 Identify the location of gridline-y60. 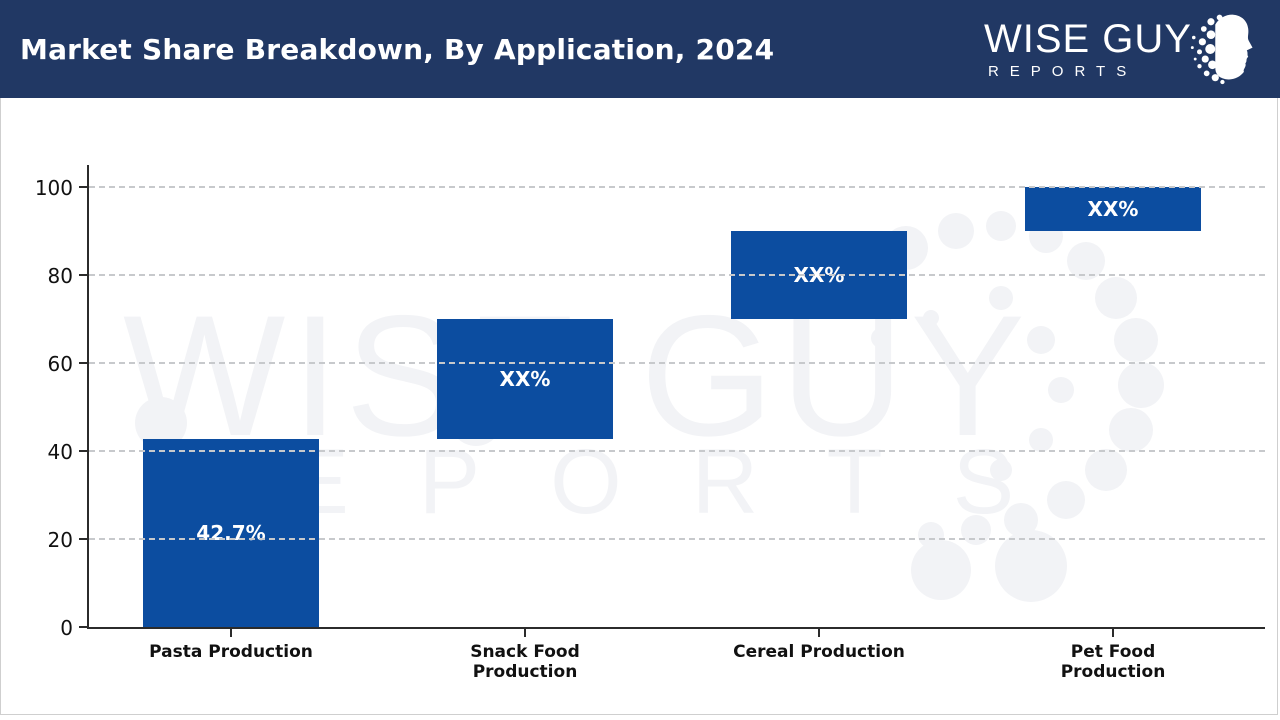
(677, 363).